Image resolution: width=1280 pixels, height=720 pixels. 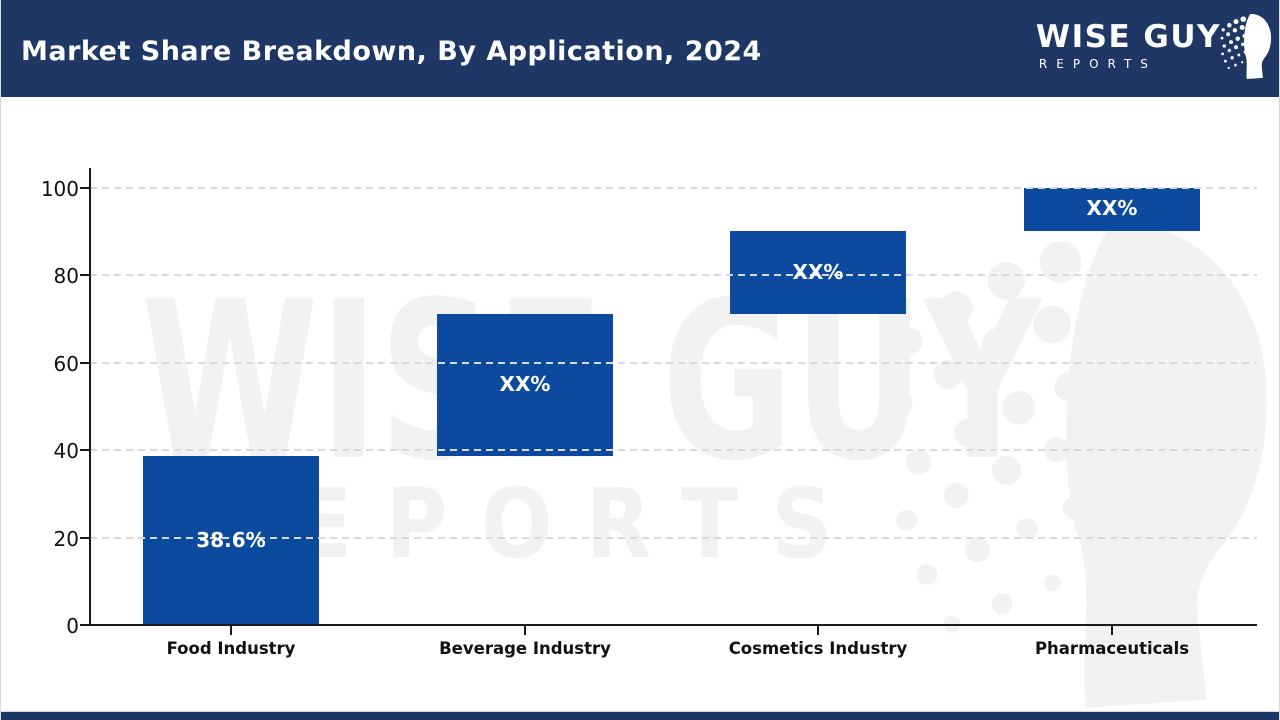 What do you see at coordinates (1097, 63) in the screenshot?
I see `brand-logo-line2: REPORTS` at bounding box center [1097, 63].